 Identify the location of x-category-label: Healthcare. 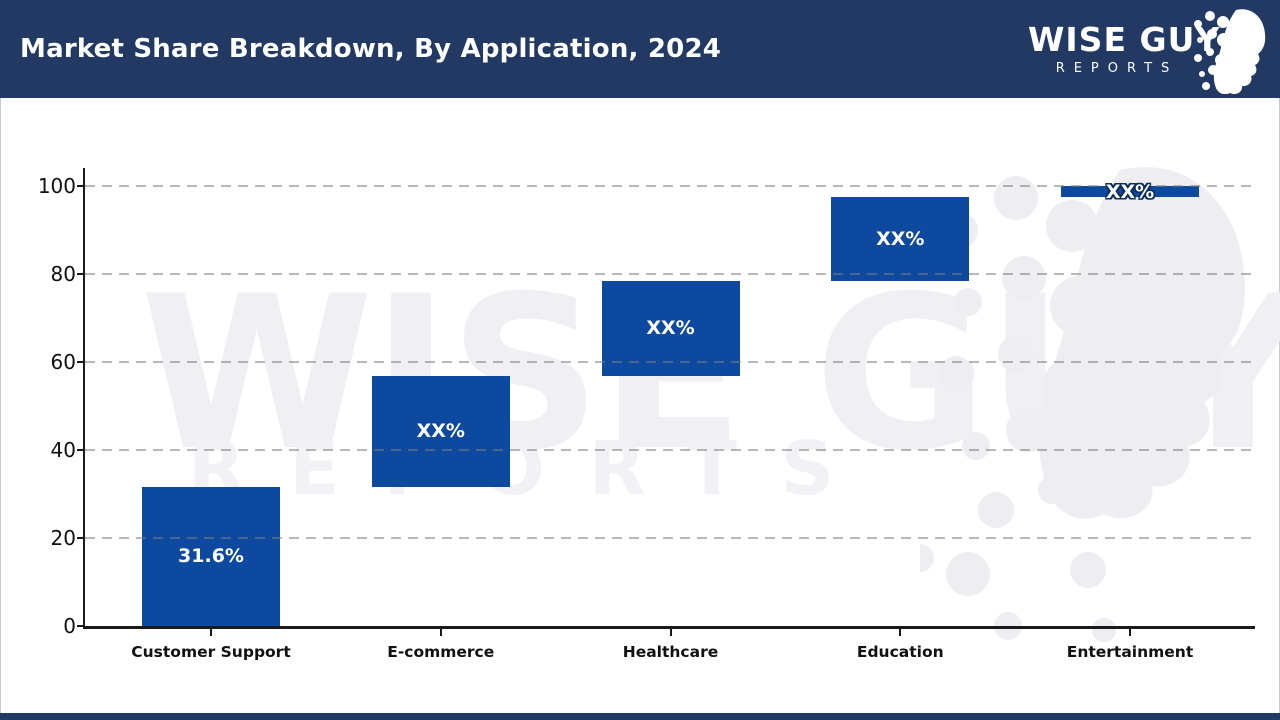
(670, 652).